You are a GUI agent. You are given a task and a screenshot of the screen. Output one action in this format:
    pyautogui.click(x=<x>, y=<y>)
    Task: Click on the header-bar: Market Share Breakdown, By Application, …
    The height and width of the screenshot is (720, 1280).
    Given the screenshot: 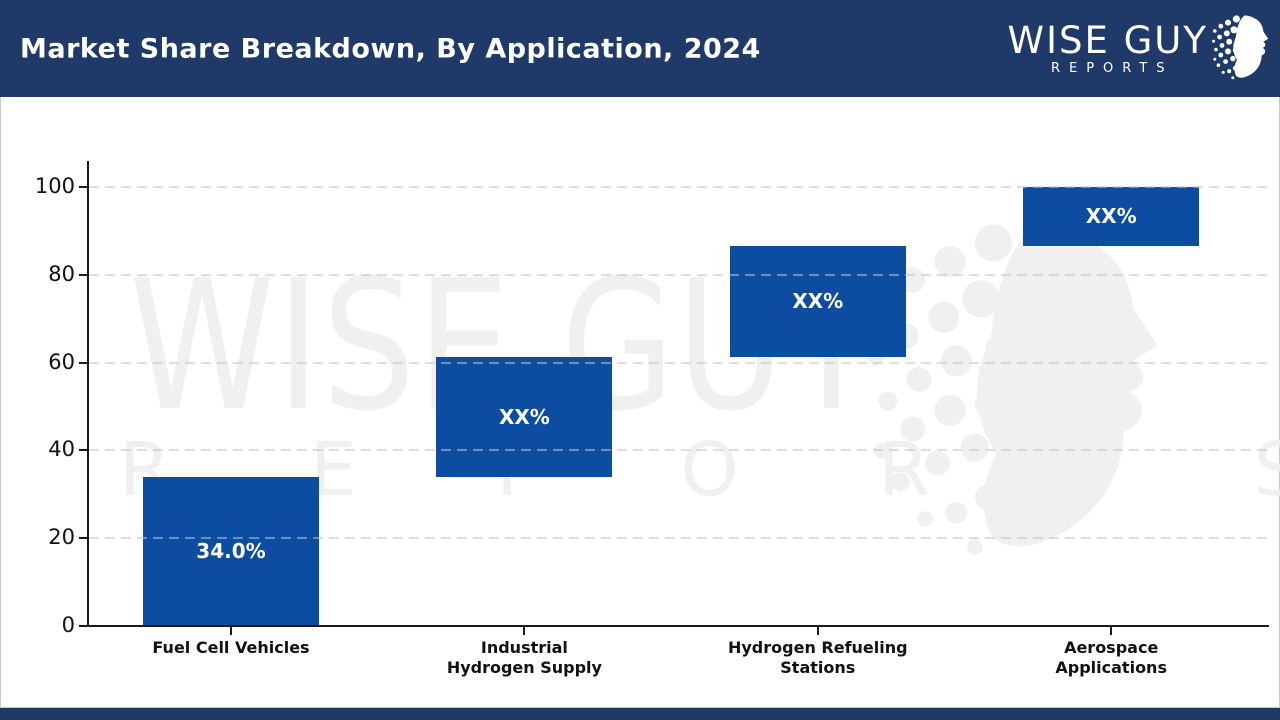 What is the action you would take?
    pyautogui.click(x=640, y=48)
    